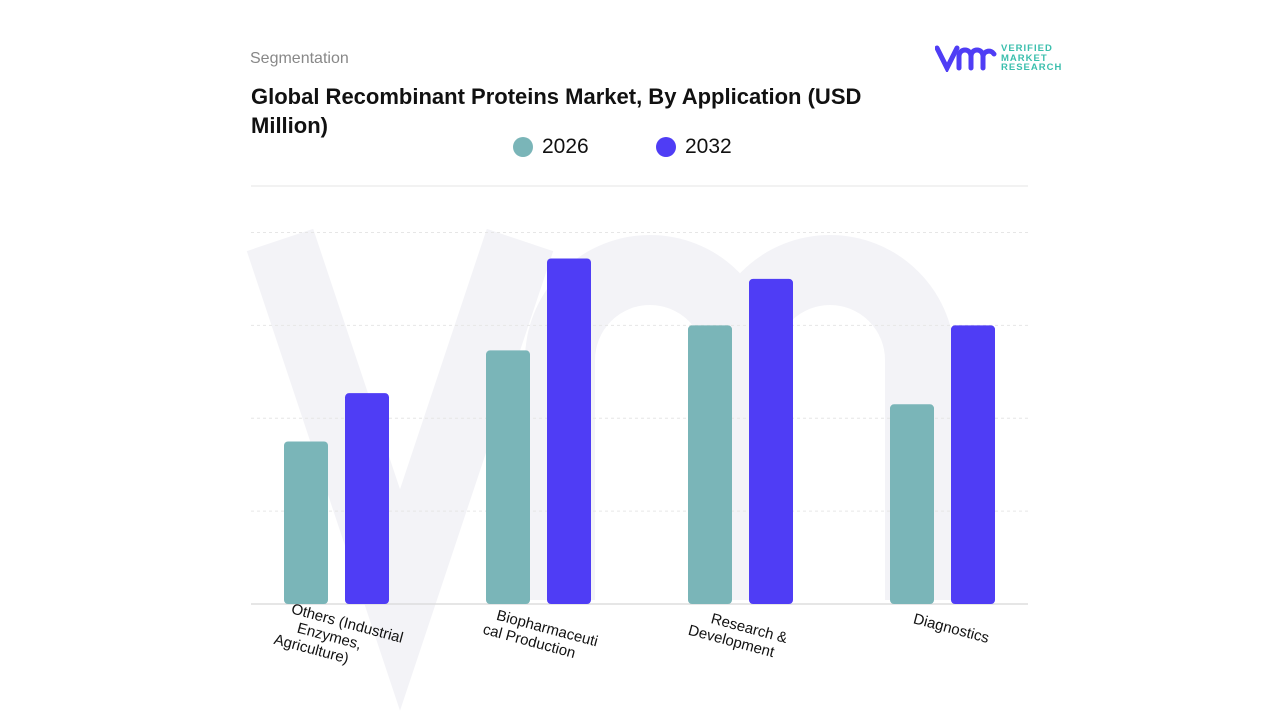 The height and width of the screenshot is (720, 1280). Describe the element at coordinates (737, 634) in the screenshot. I see `category-label: Research &Development` at that location.